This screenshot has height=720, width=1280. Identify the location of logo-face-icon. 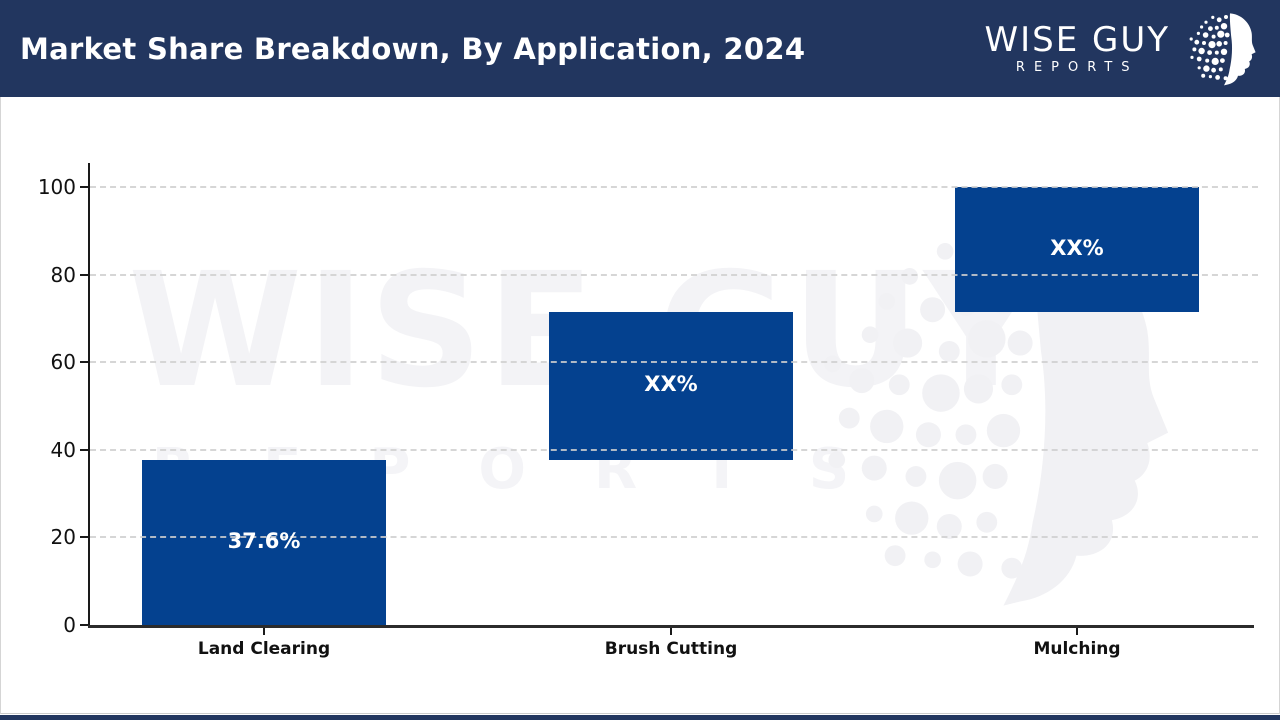
(1217, 49).